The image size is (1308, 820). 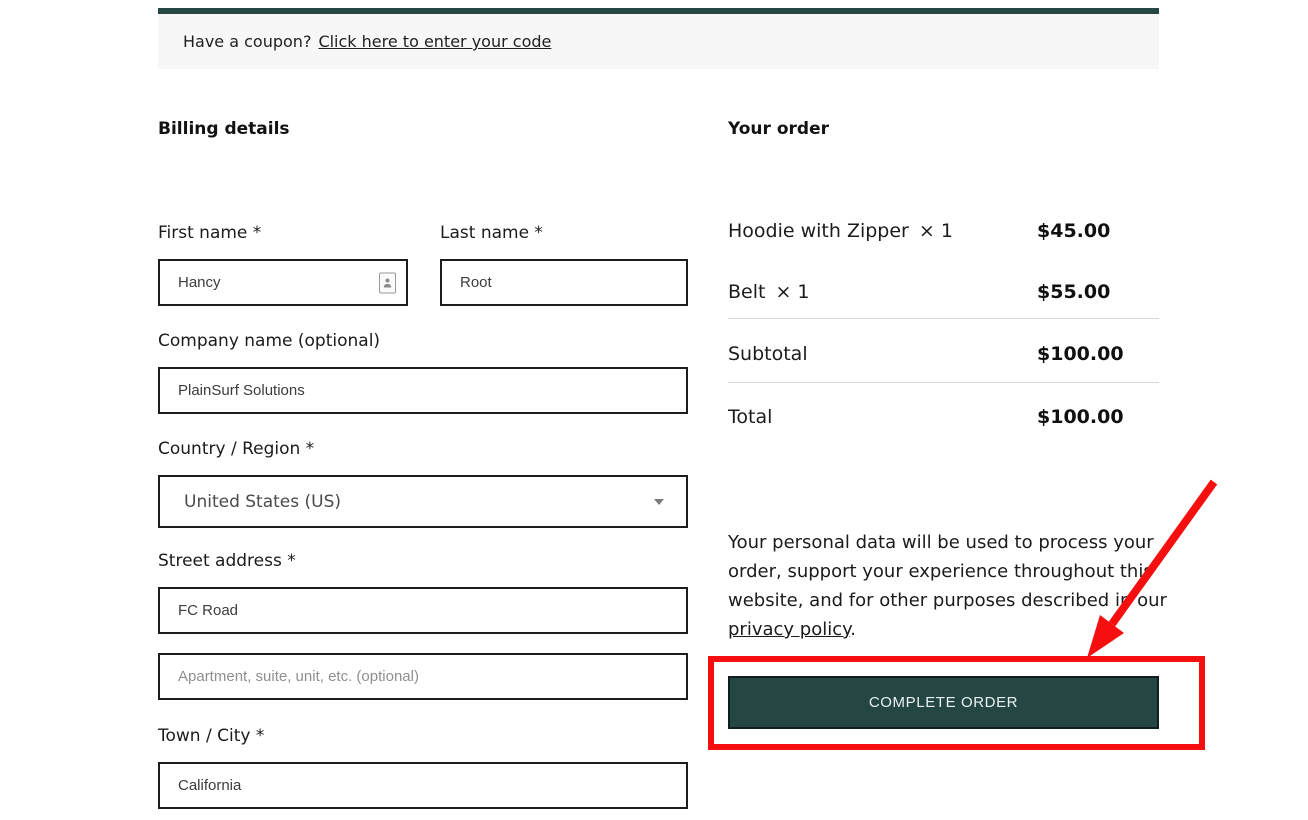 I want to click on order-item-name: Hoodie with Zipper × 1, so click(x=840, y=231).